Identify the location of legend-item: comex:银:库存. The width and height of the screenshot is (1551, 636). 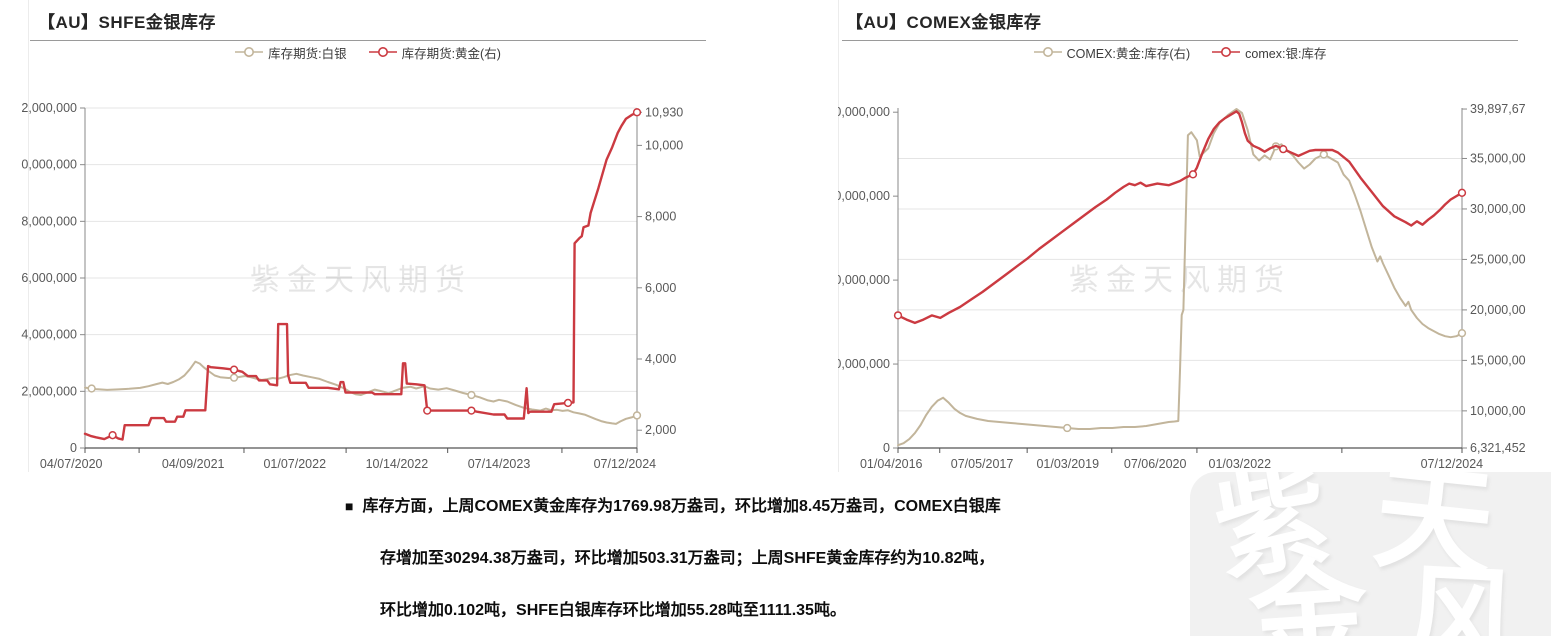
(1269, 52).